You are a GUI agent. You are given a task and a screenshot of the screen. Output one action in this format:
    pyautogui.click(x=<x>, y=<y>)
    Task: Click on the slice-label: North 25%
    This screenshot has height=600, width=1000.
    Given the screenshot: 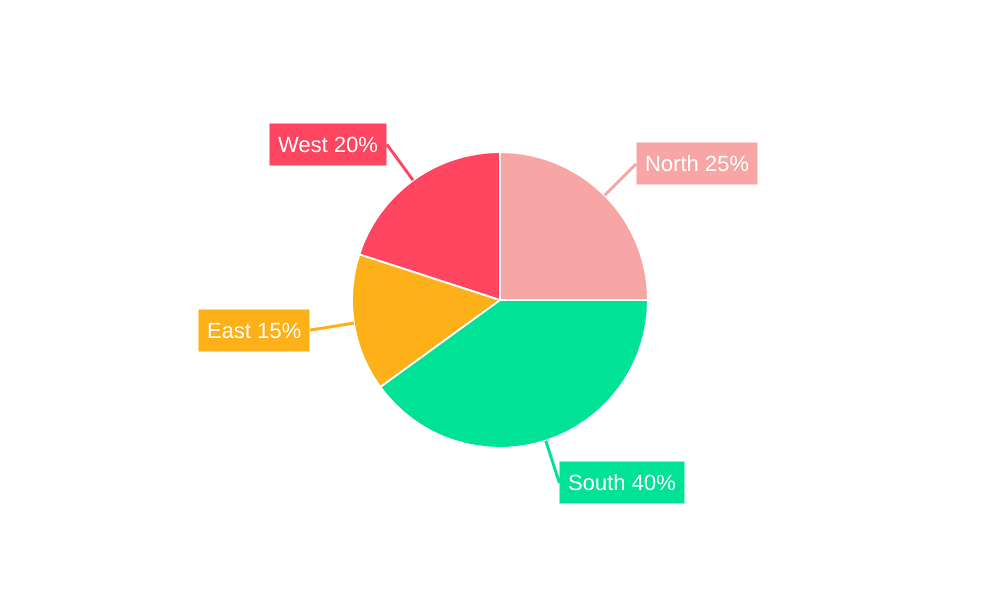 What is the action you would take?
    pyautogui.click(x=697, y=163)
    